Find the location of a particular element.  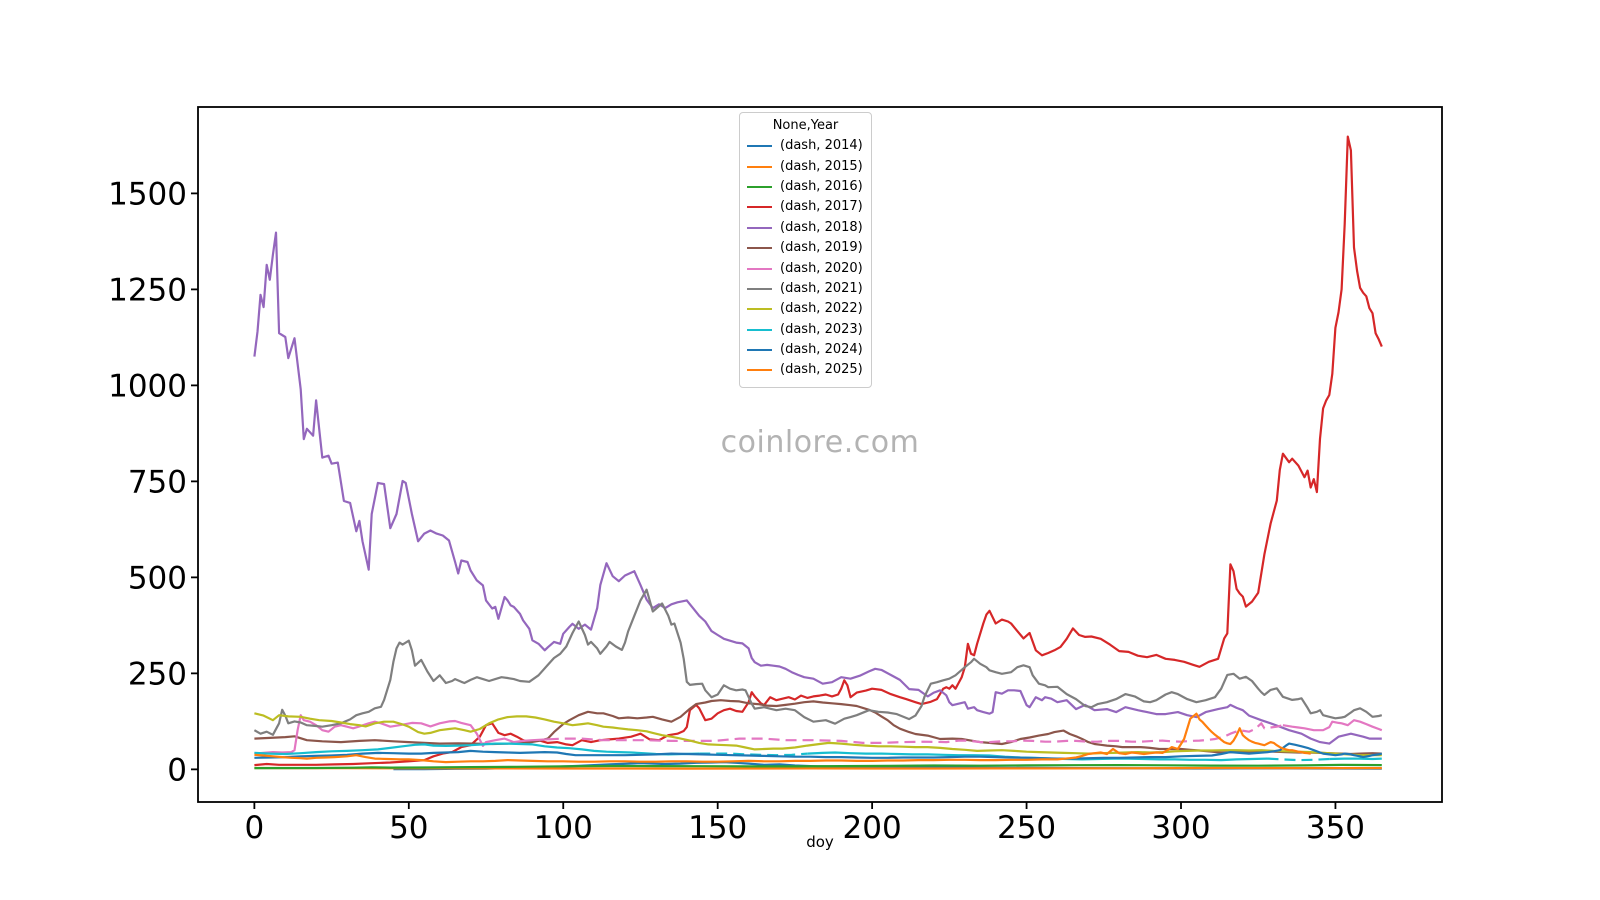

legend-item-label: (dash, 2017) is located at coordinates (821, 207).